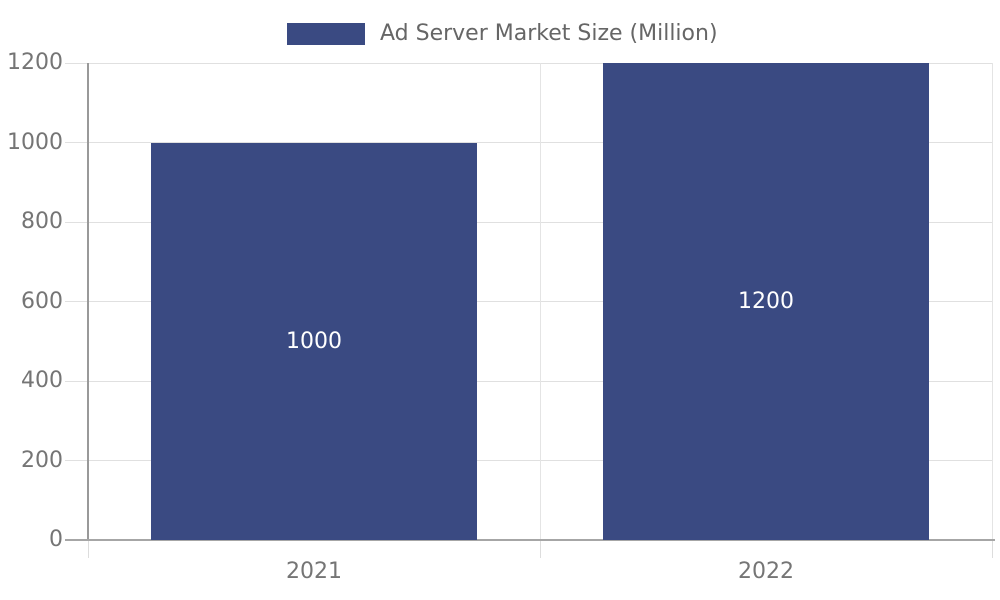  I want to click on bar-value-label: 1200, so click(766, 301).